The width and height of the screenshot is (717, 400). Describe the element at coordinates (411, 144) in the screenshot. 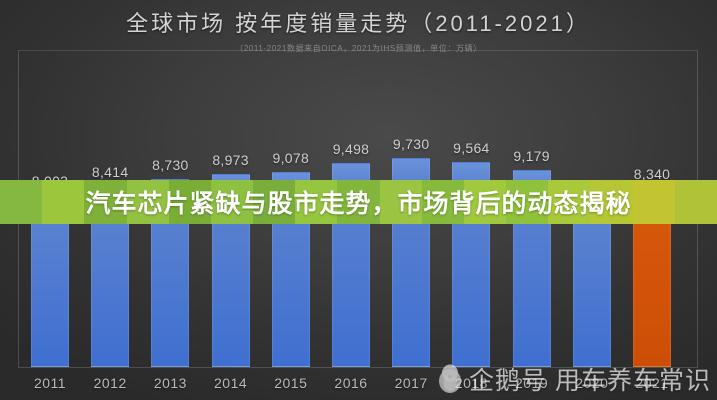

I see `bar-value-2017: 9,730` at that location.